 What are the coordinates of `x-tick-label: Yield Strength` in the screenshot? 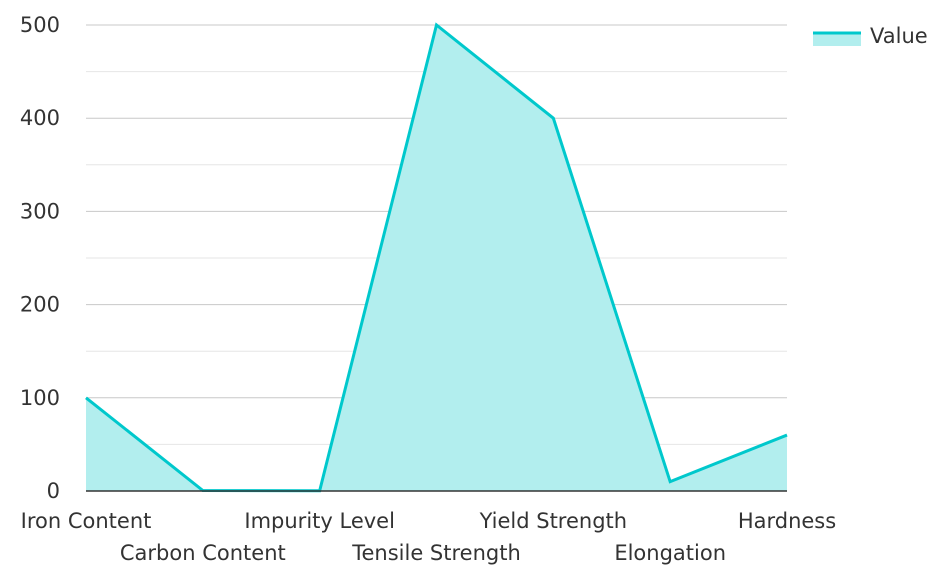 It's located at (553, 521).